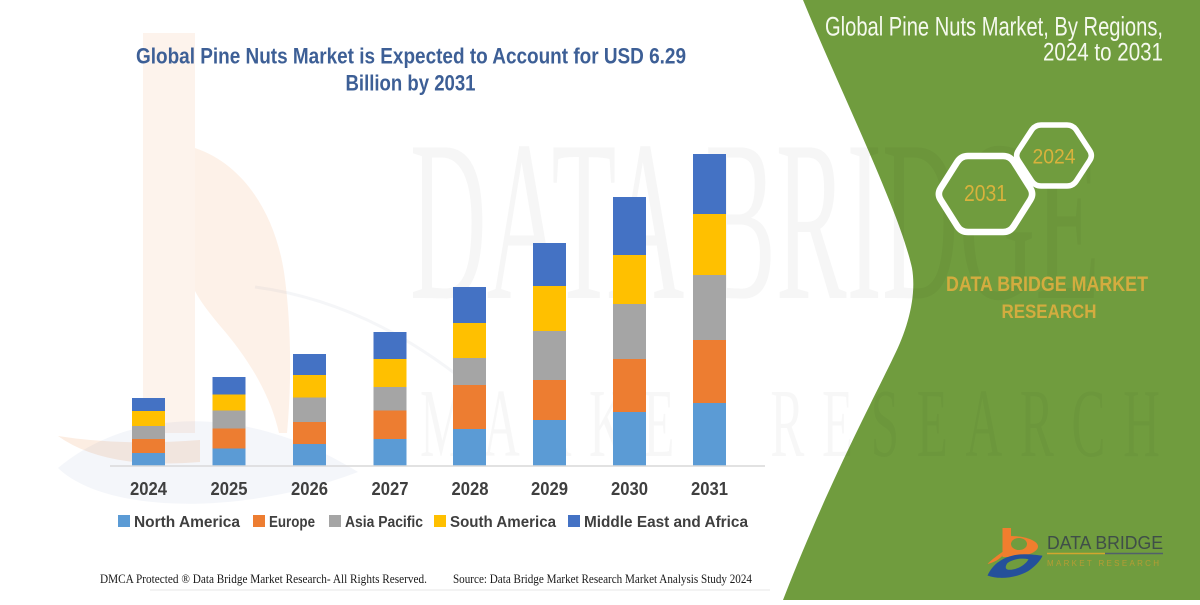 The width and height of the screenshot is (1200, 605). Describe the element at coordinates (994, 26) in the screenshot. I see `svg-text:Global Pine Nuts Market, By Re: Global Pine Nuts Market, By Regions,` at that location.